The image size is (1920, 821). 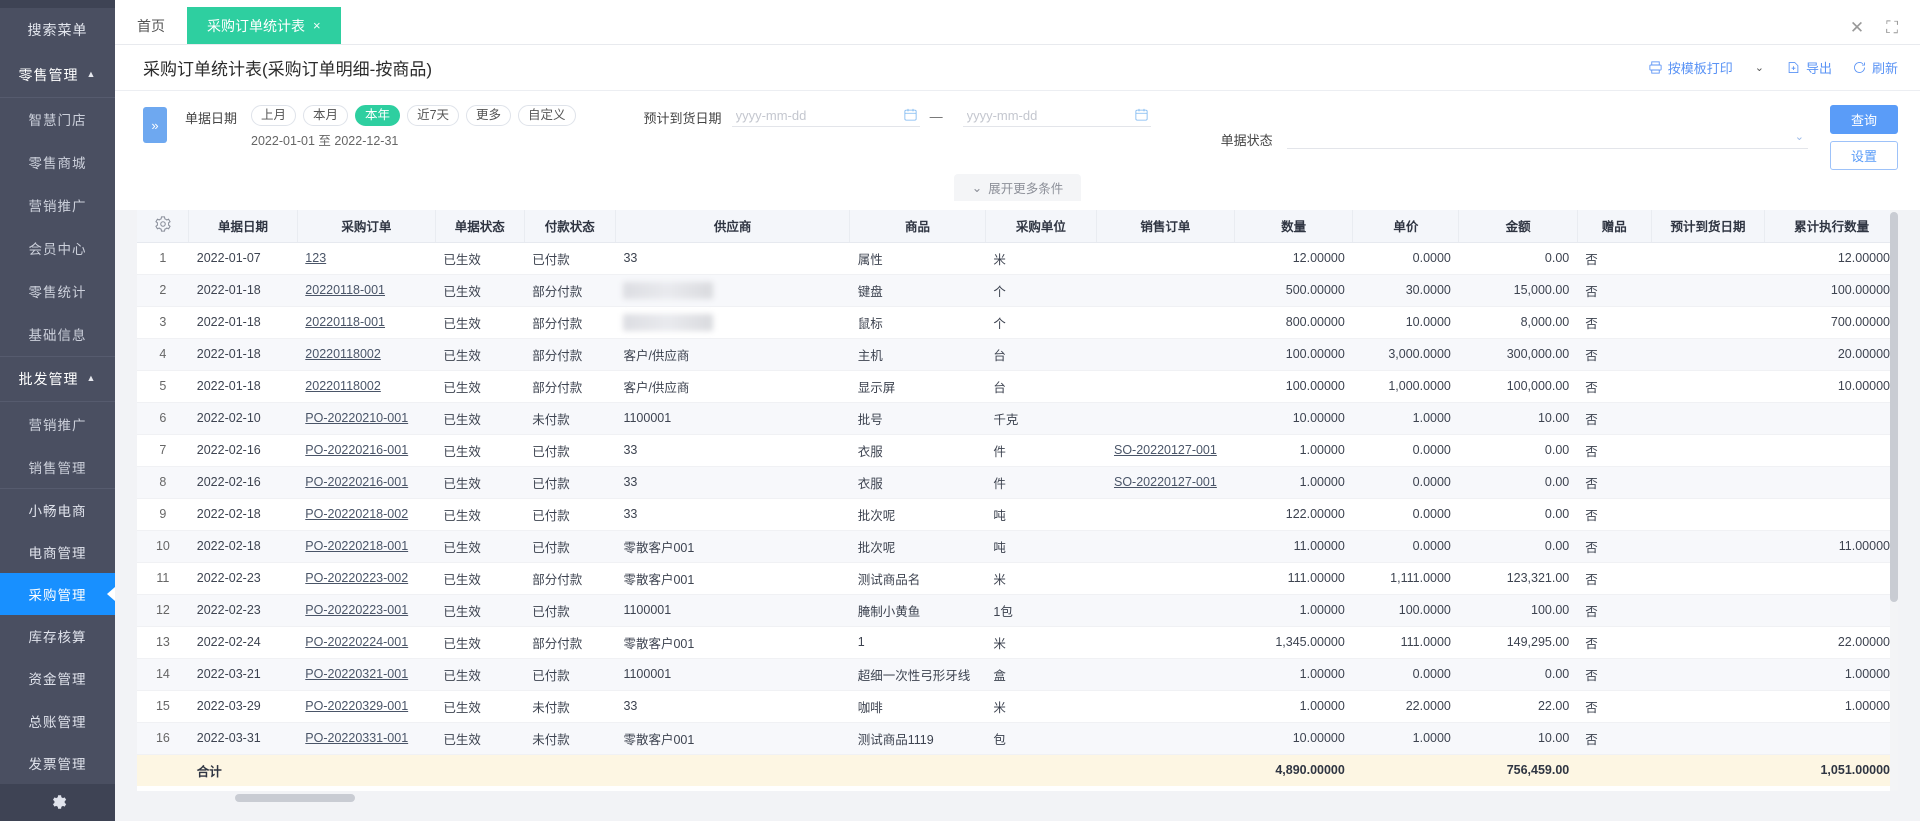 What do you see at coordinates (151, 25) in the screenshot?
I see `tab-home: 首页` at bounding box center [151, 25].